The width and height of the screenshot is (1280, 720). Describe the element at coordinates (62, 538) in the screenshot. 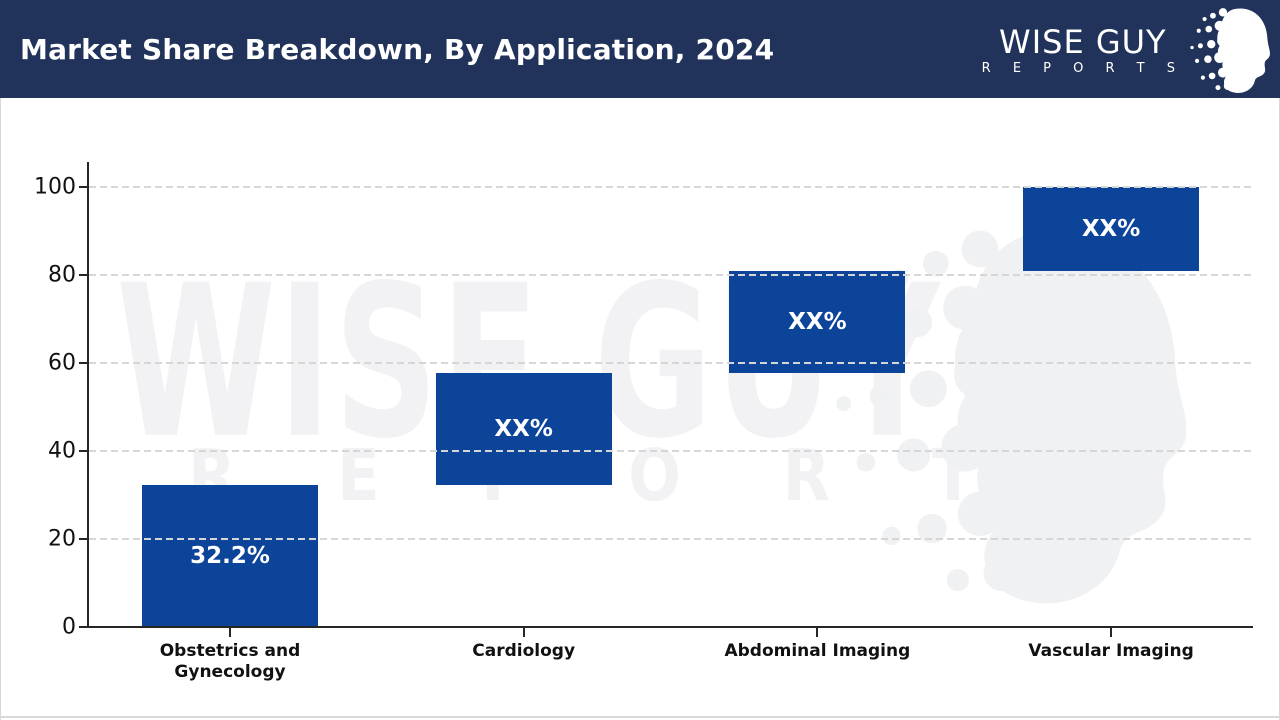

I see `y-tick-label-20: 20` at that location.